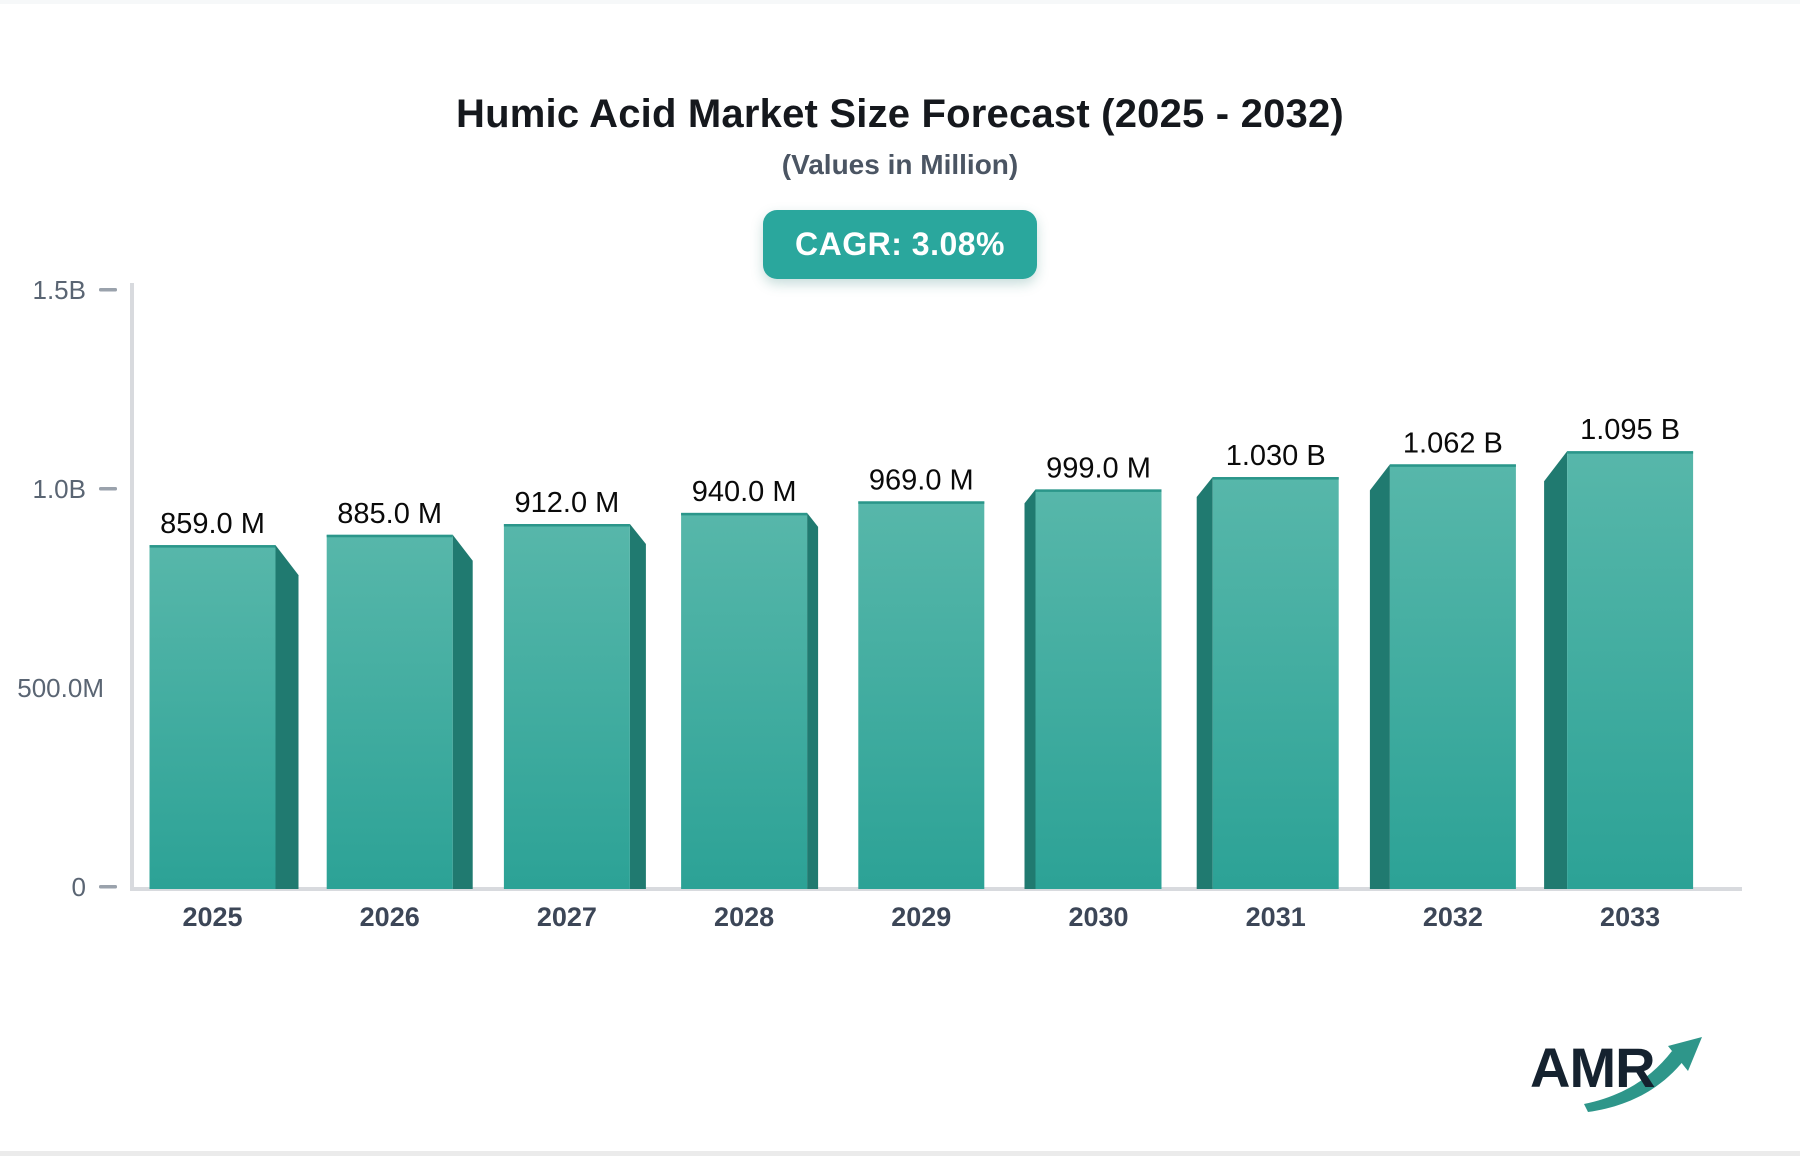  Describe the element at coordinates (1630, 917) in the screenshot. I see `x-axis-year-label: 2033` at that location.